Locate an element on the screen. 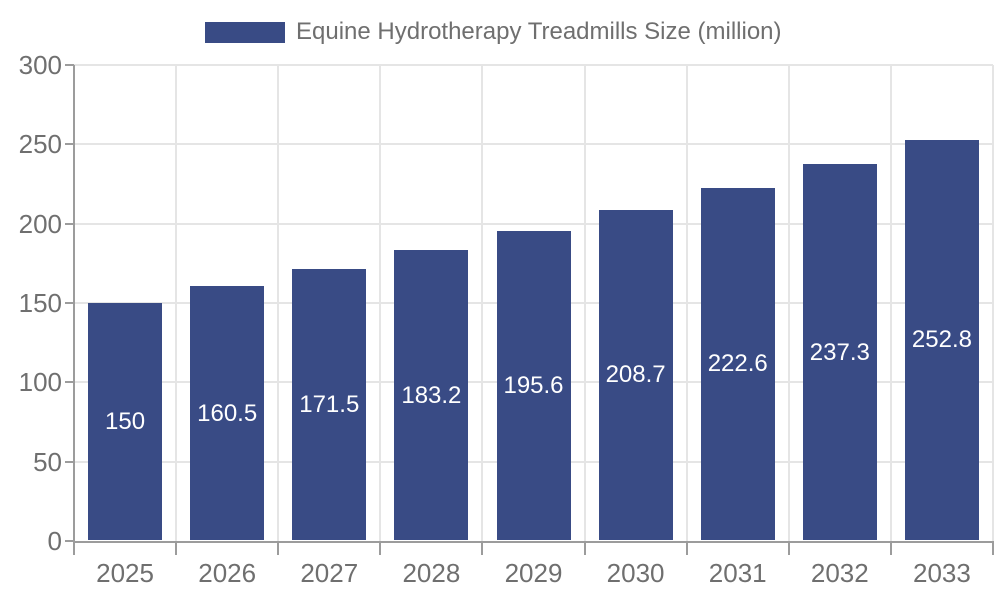 The image size is (1000, 600). x-tick-label: 2026 is located at coordinates (227, 573).